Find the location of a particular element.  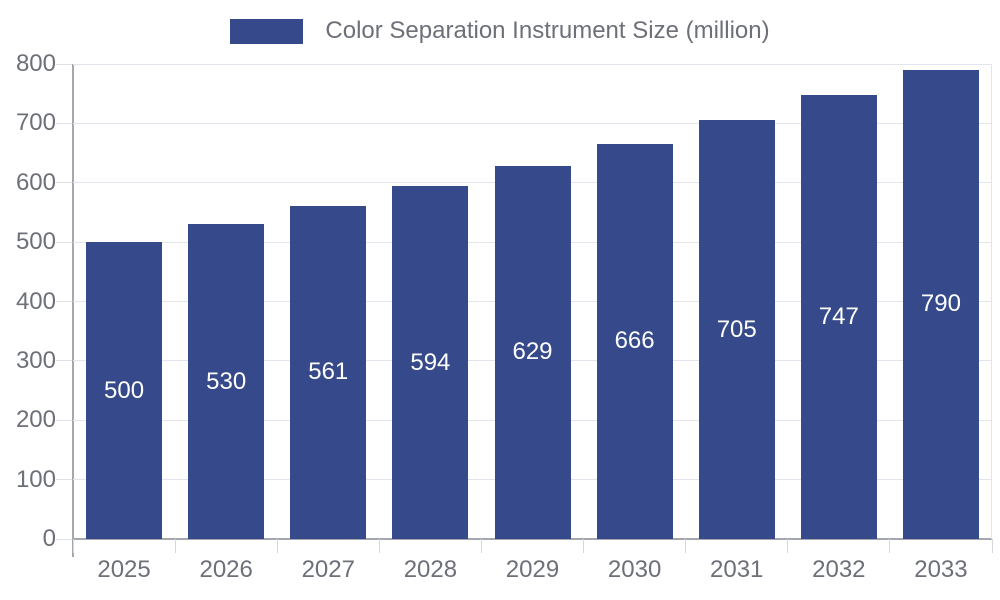

bar-2027 is located at coordinates (328, 372).